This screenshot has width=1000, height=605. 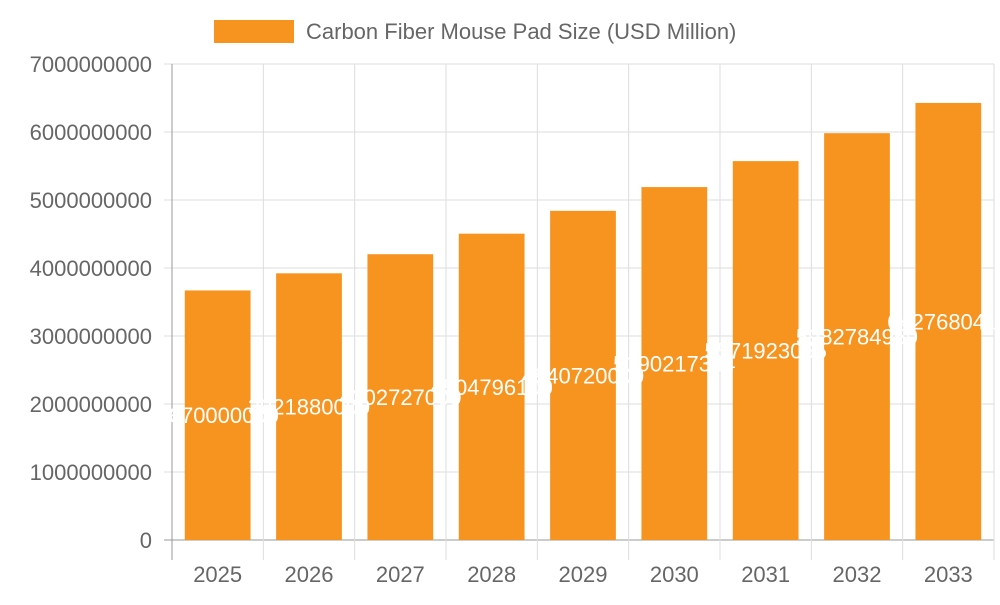 What do you see at coordinates (91, 336) in the screenshot?
I see `y-tick-label: 3000000000` at bounding box center [91, 336].